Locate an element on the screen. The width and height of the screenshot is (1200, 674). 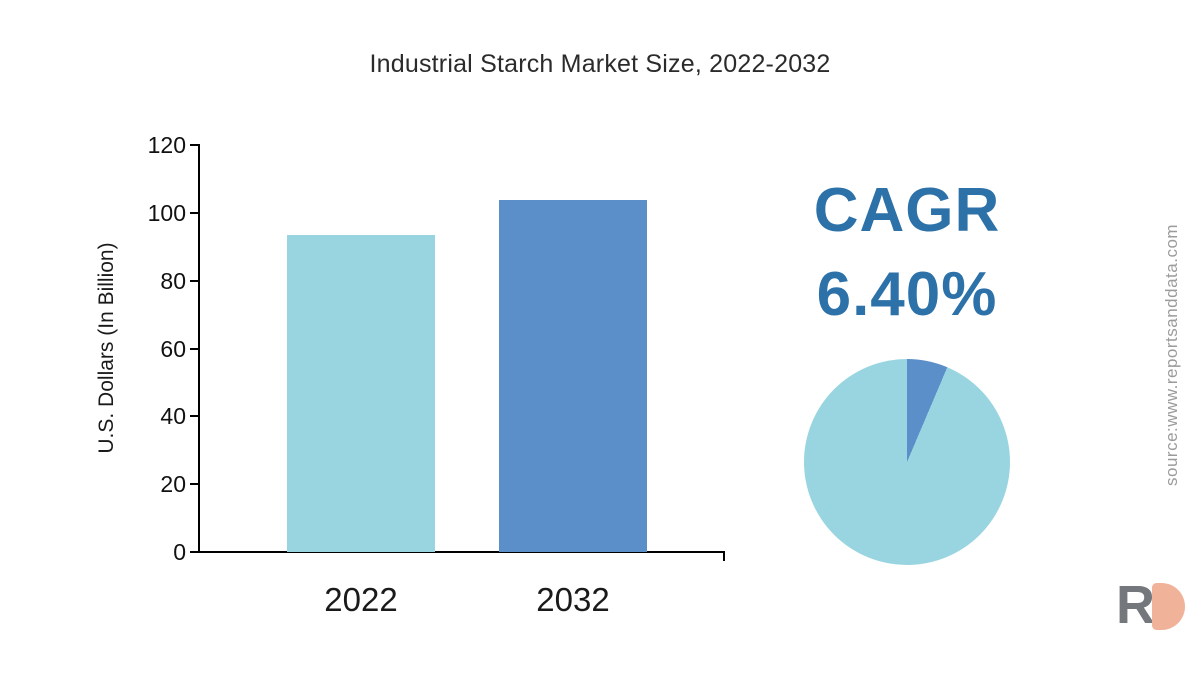
logo-letter-r: R is located at coordinates (1135, 605).